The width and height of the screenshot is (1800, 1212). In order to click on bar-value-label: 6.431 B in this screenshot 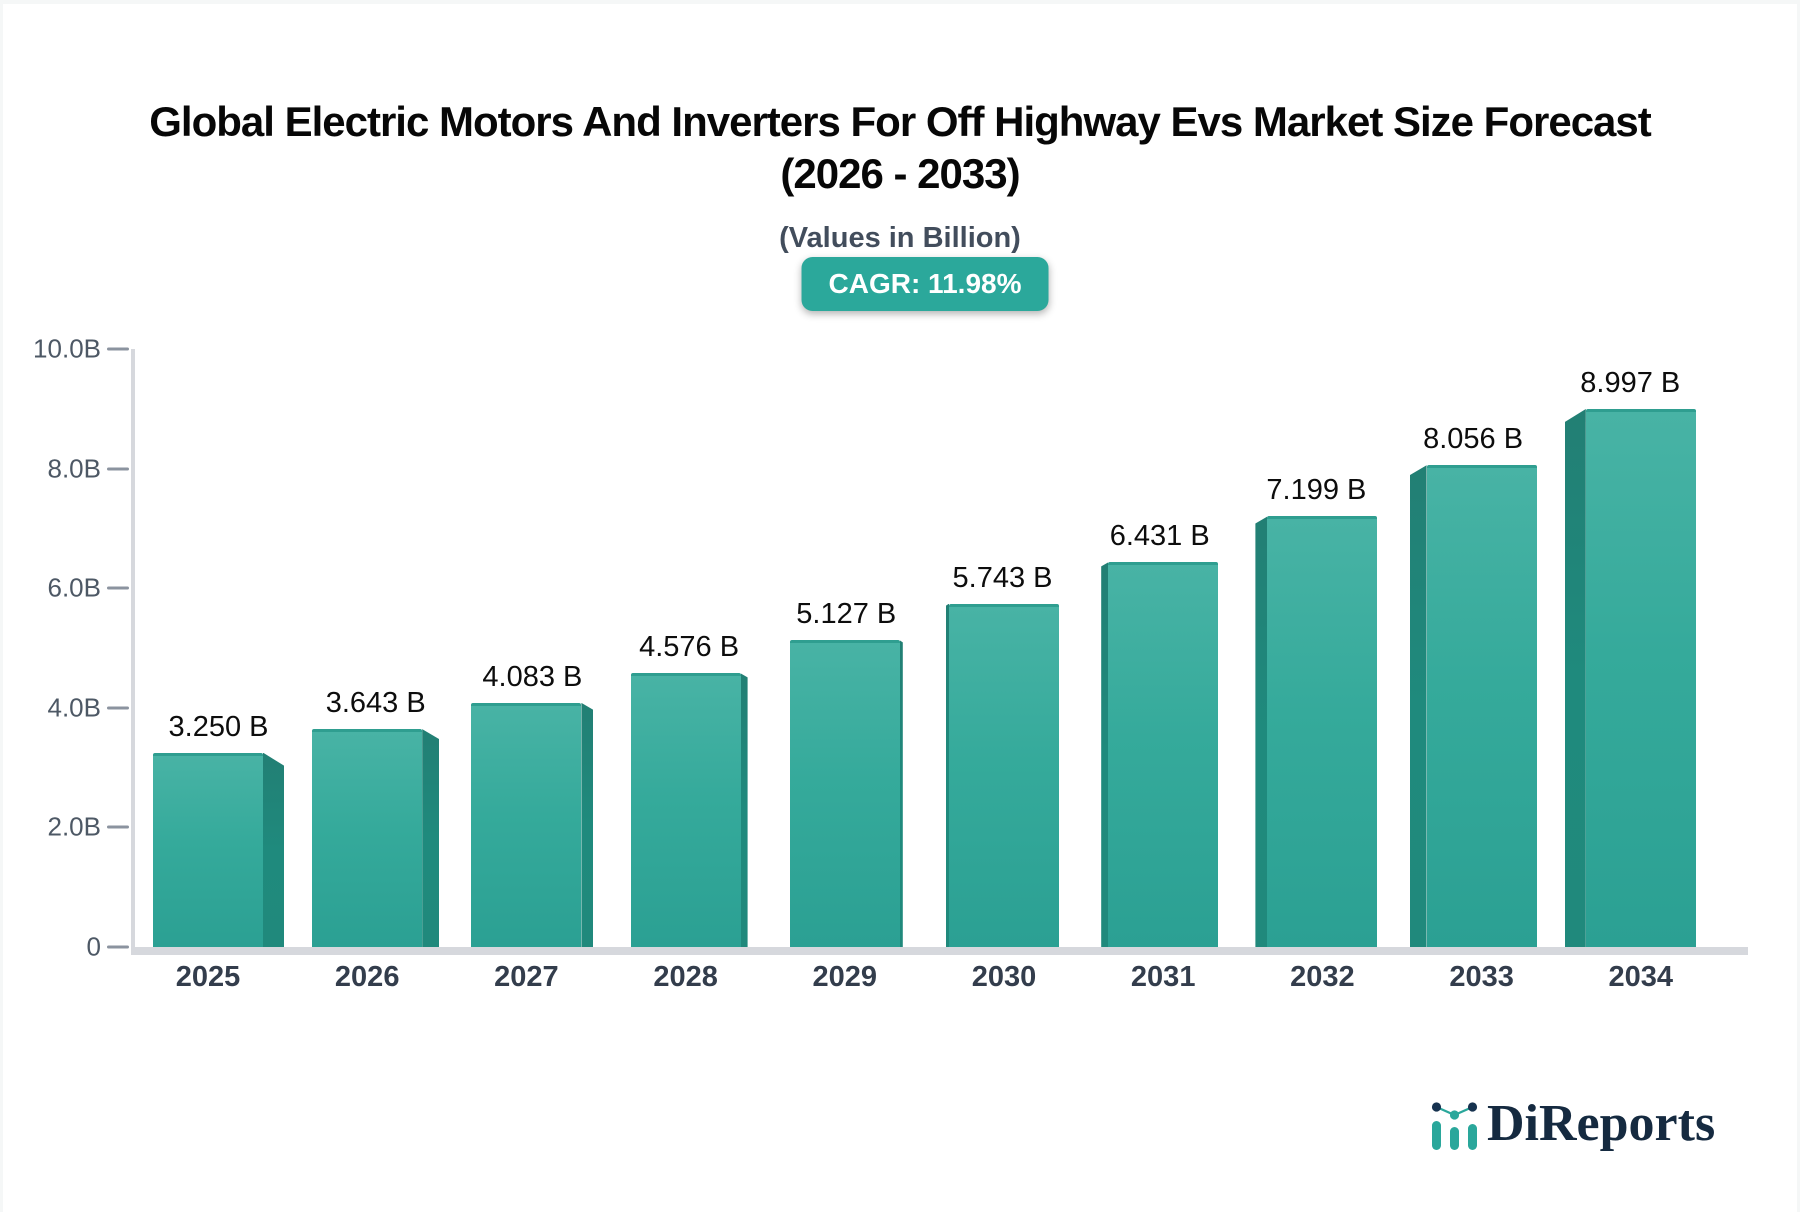, I will do `click(1159, 536)`.